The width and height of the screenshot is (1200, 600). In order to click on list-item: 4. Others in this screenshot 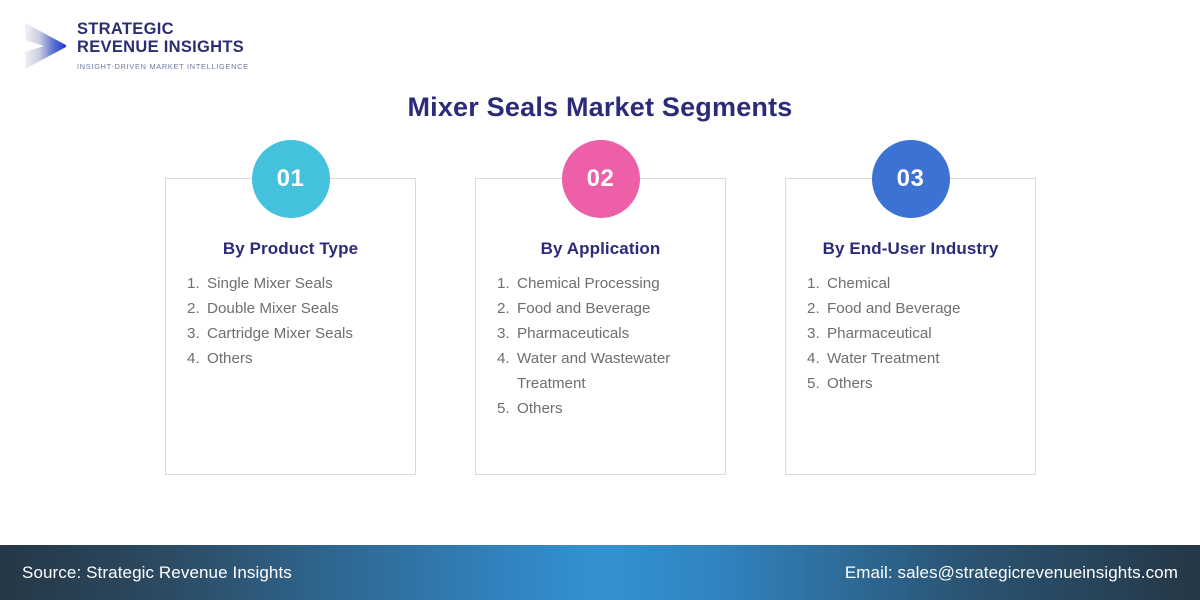, I will do `click(295, 358)`.